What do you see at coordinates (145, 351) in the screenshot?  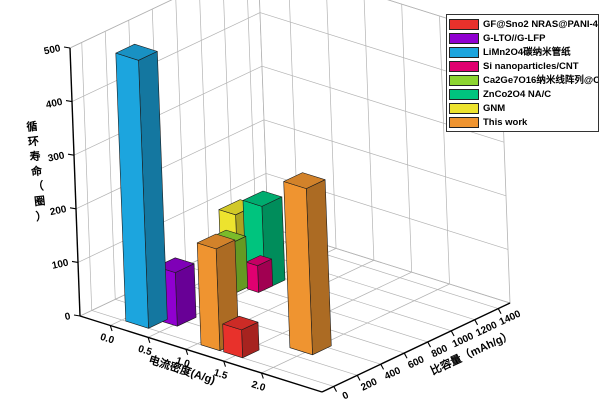 I see `svg-text: 0.5` at bounding box center [145, 351].